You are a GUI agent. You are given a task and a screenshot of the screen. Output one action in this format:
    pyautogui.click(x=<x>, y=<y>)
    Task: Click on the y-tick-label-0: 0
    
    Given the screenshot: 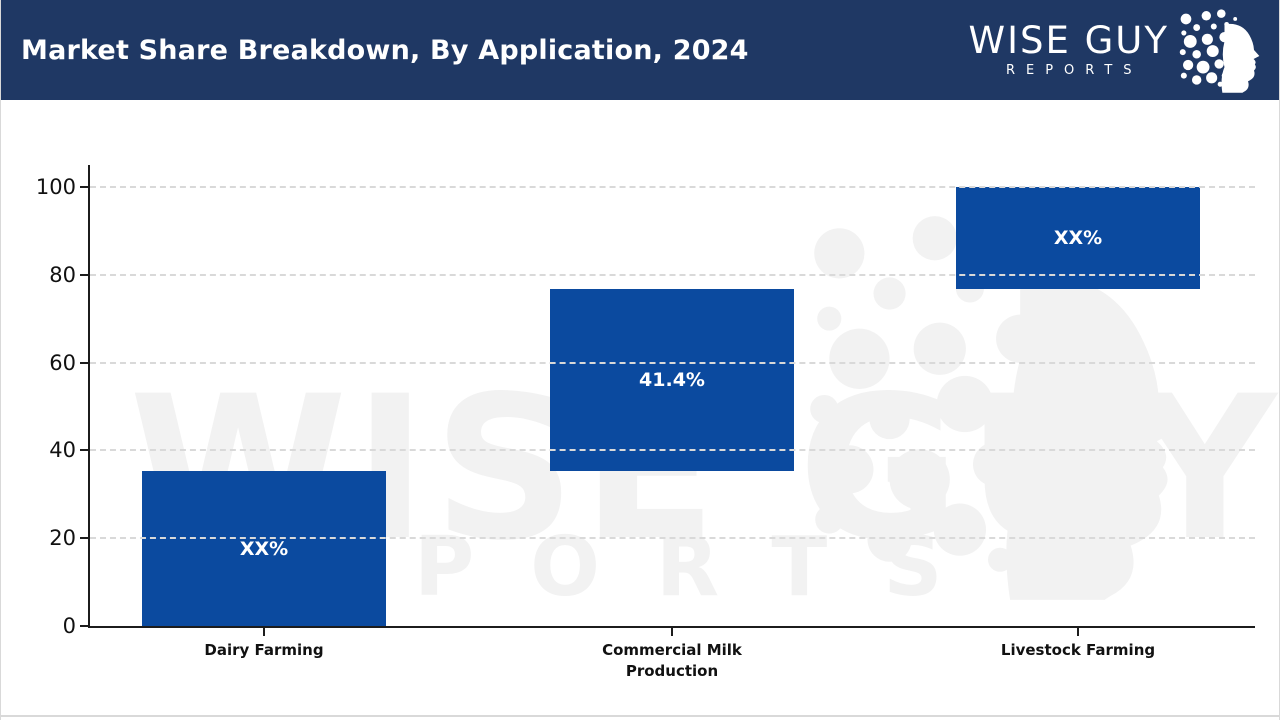 What is the action you would take?
    pyautogui.click(x=69, y=626)
    